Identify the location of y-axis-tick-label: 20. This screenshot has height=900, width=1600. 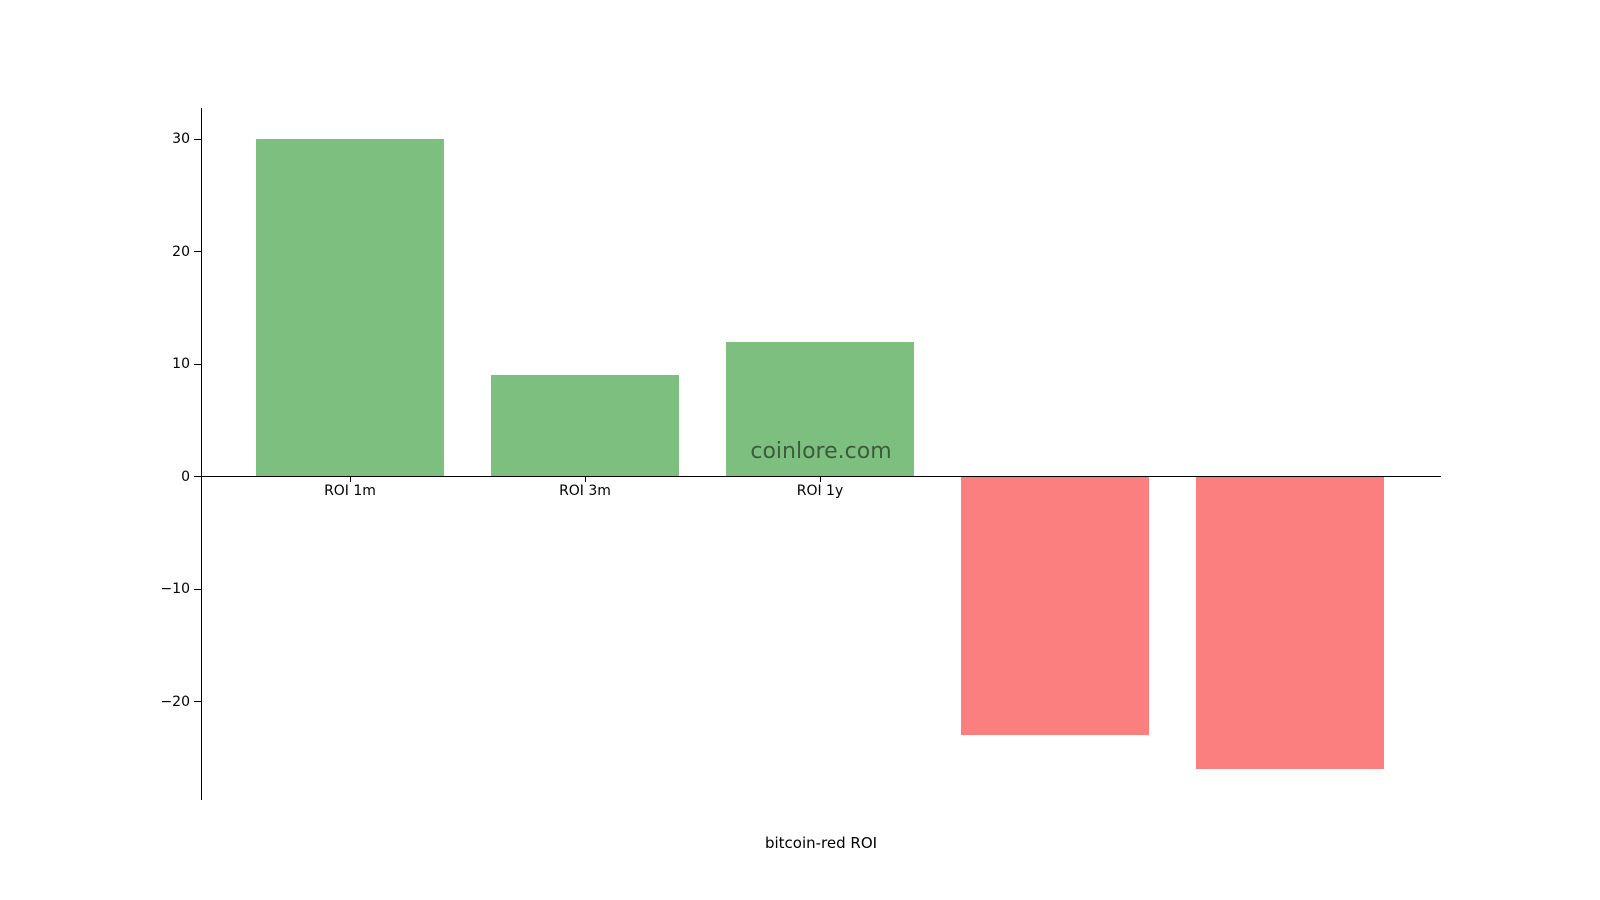
(181, 251).